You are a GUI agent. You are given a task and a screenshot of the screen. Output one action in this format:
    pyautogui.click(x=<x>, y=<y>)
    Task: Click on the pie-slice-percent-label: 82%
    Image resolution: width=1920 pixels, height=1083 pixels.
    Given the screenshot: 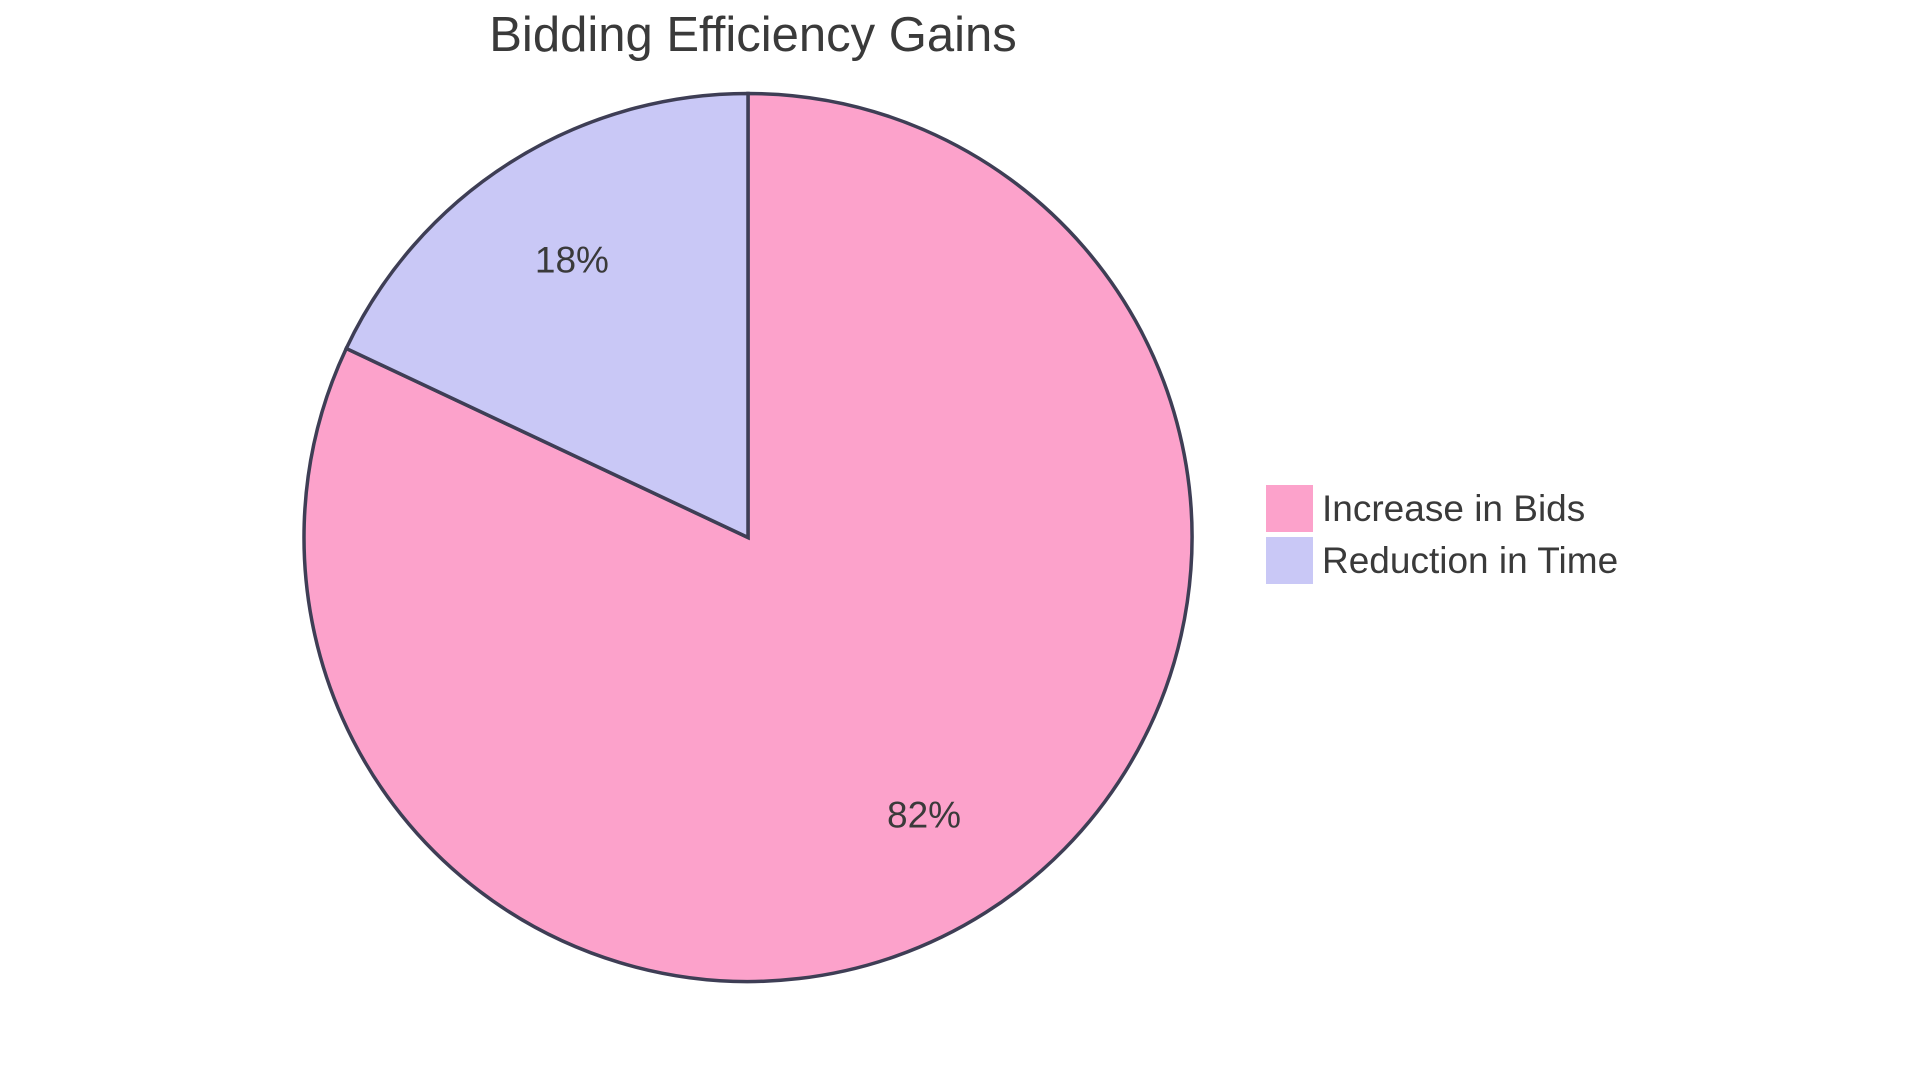 What is the action you would take?
    pyautogui.click(x=924, y=814)
    